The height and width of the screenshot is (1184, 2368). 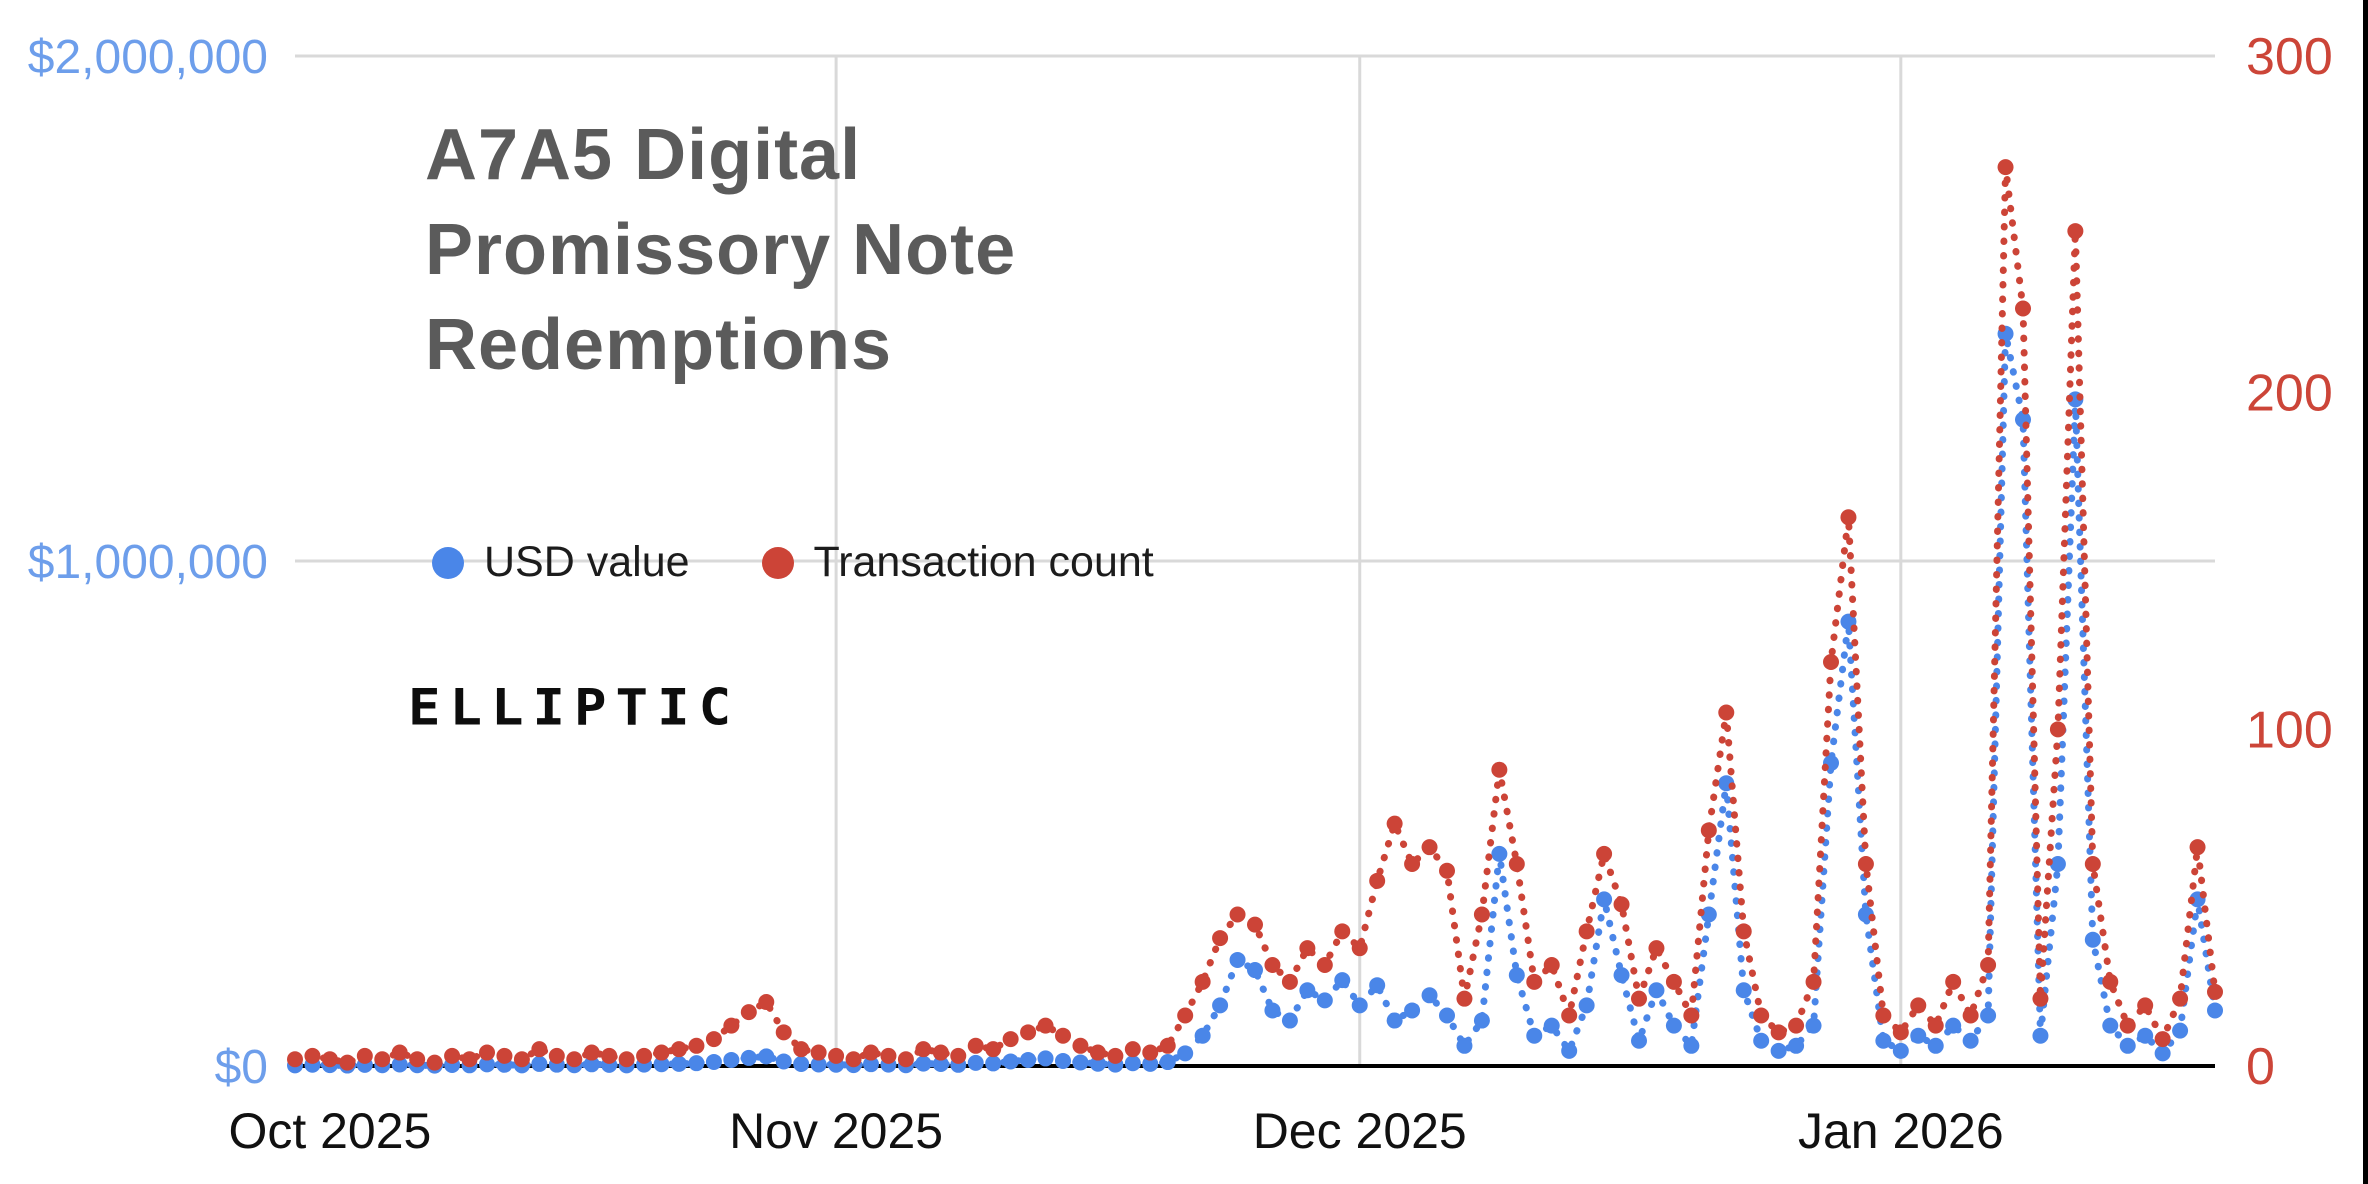 I want to click on elliptic-logo: ELLIPTIC, so click(x=574, y=707).